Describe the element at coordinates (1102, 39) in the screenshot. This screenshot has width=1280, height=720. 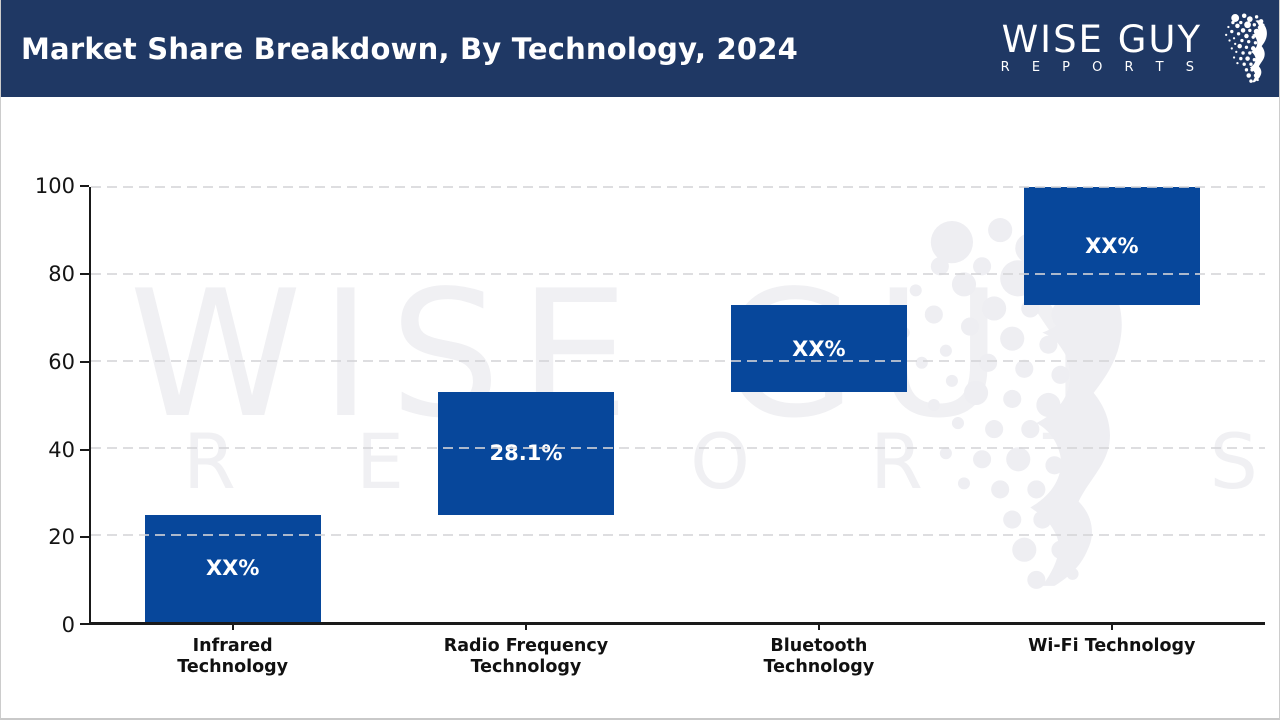
I see `logo-name: WISE GUY` at that location.